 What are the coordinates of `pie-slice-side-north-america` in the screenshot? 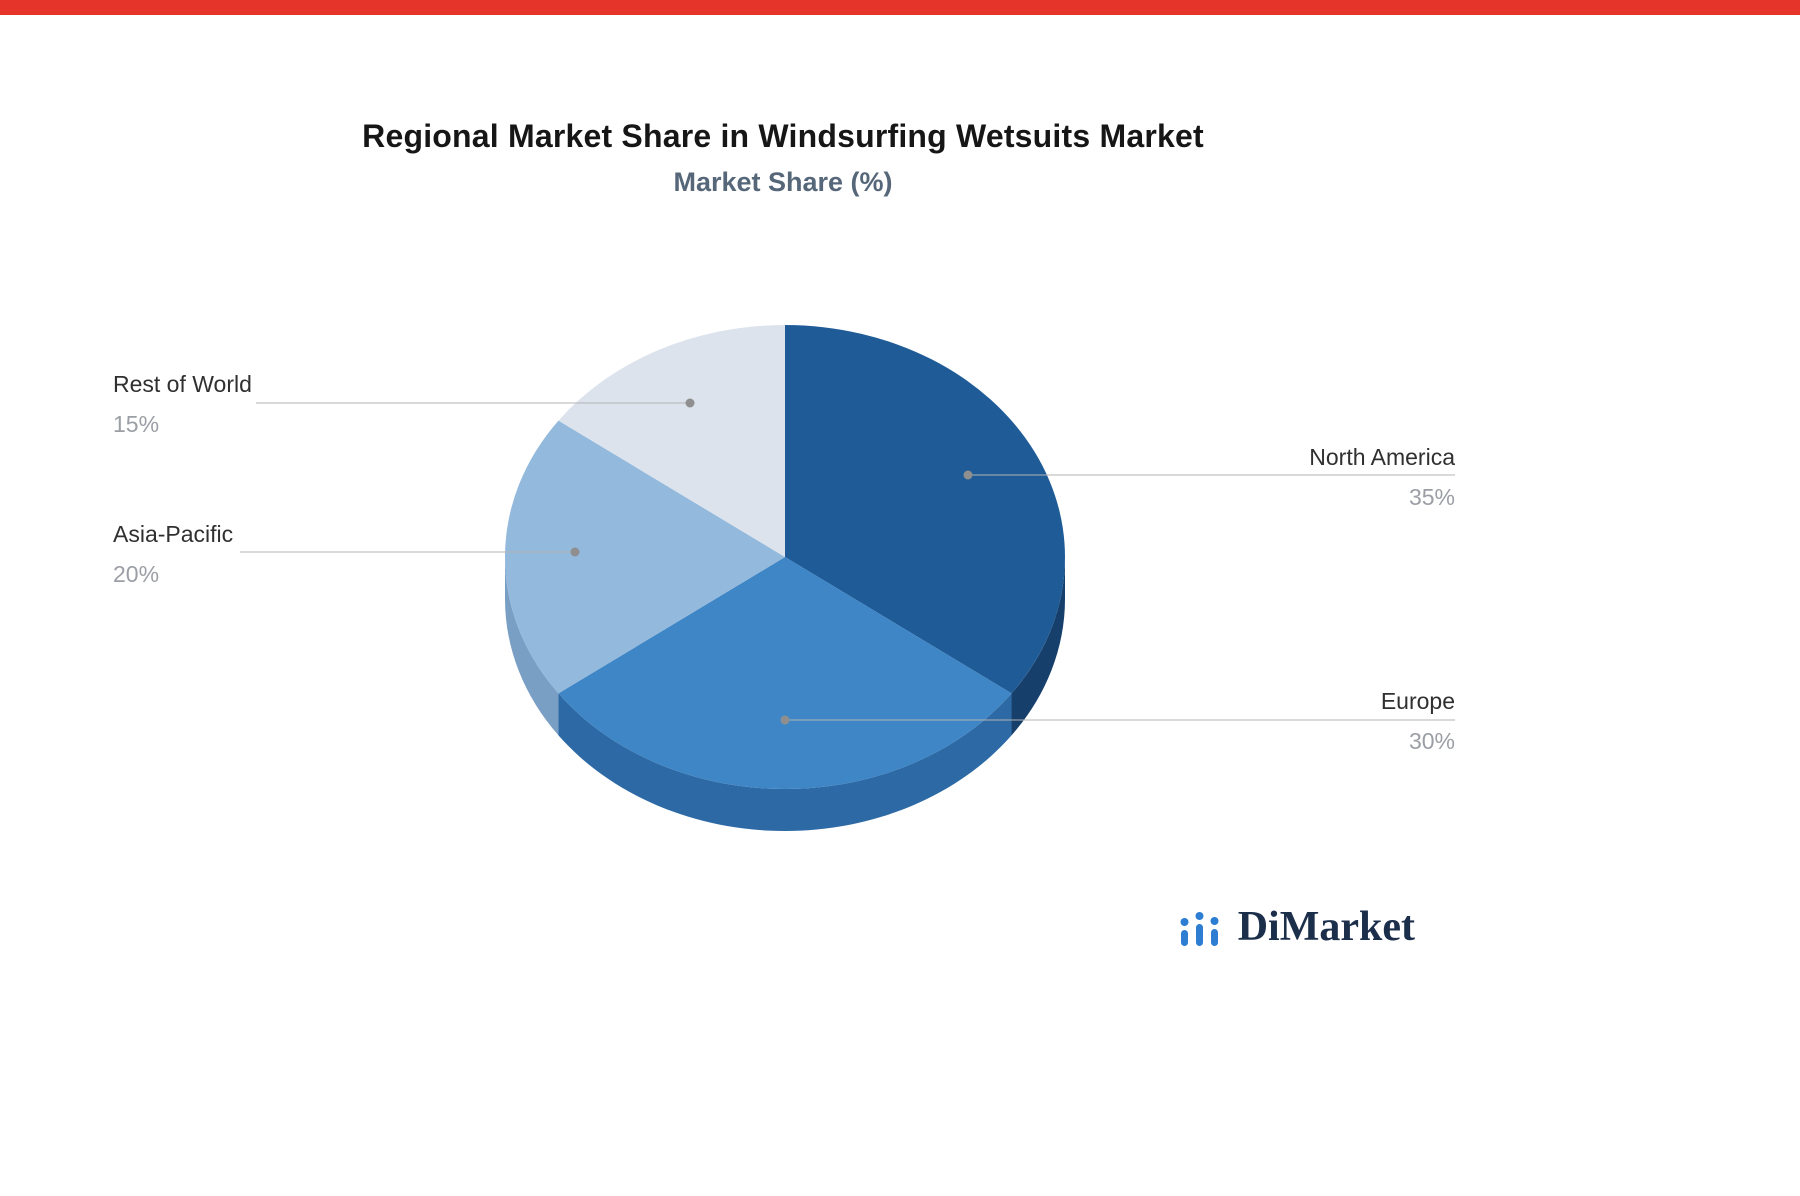 It's located at (1038, 646).